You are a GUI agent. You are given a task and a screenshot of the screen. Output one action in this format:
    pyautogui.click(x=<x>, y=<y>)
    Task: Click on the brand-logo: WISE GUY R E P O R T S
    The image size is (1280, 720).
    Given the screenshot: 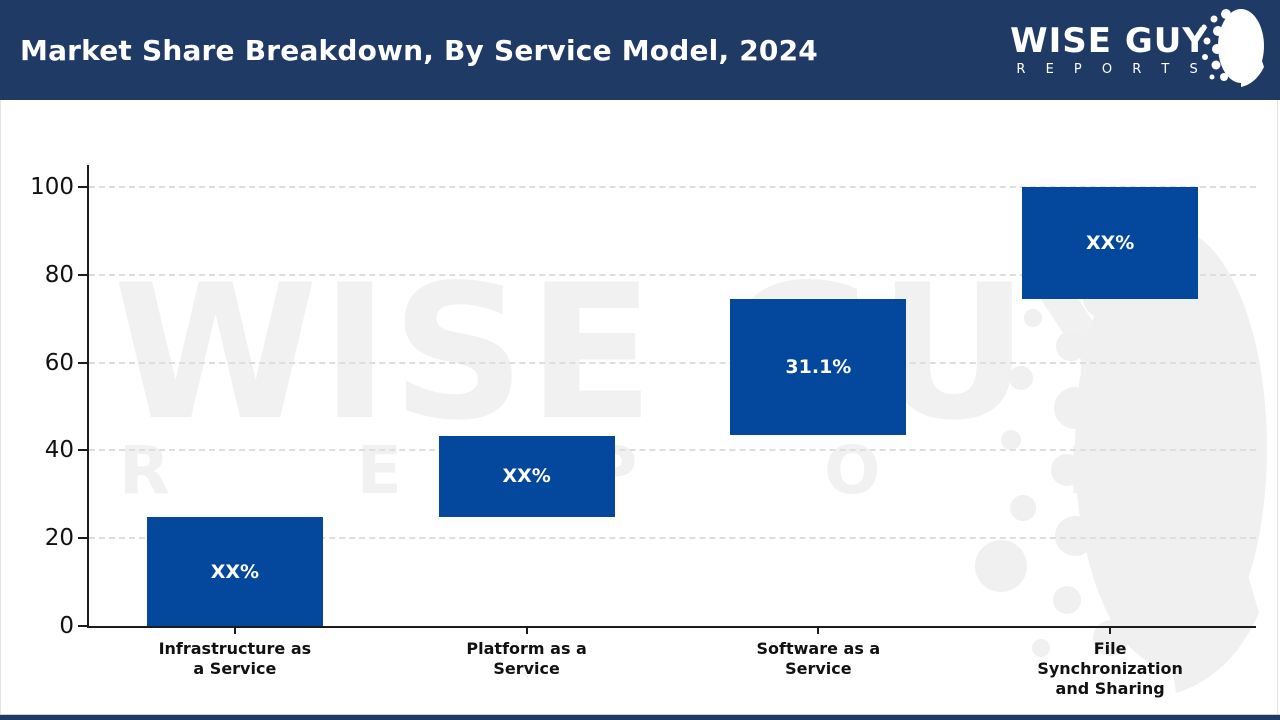 What is the action you would take?
    pyautogui.click(x=1138, y=50)
    